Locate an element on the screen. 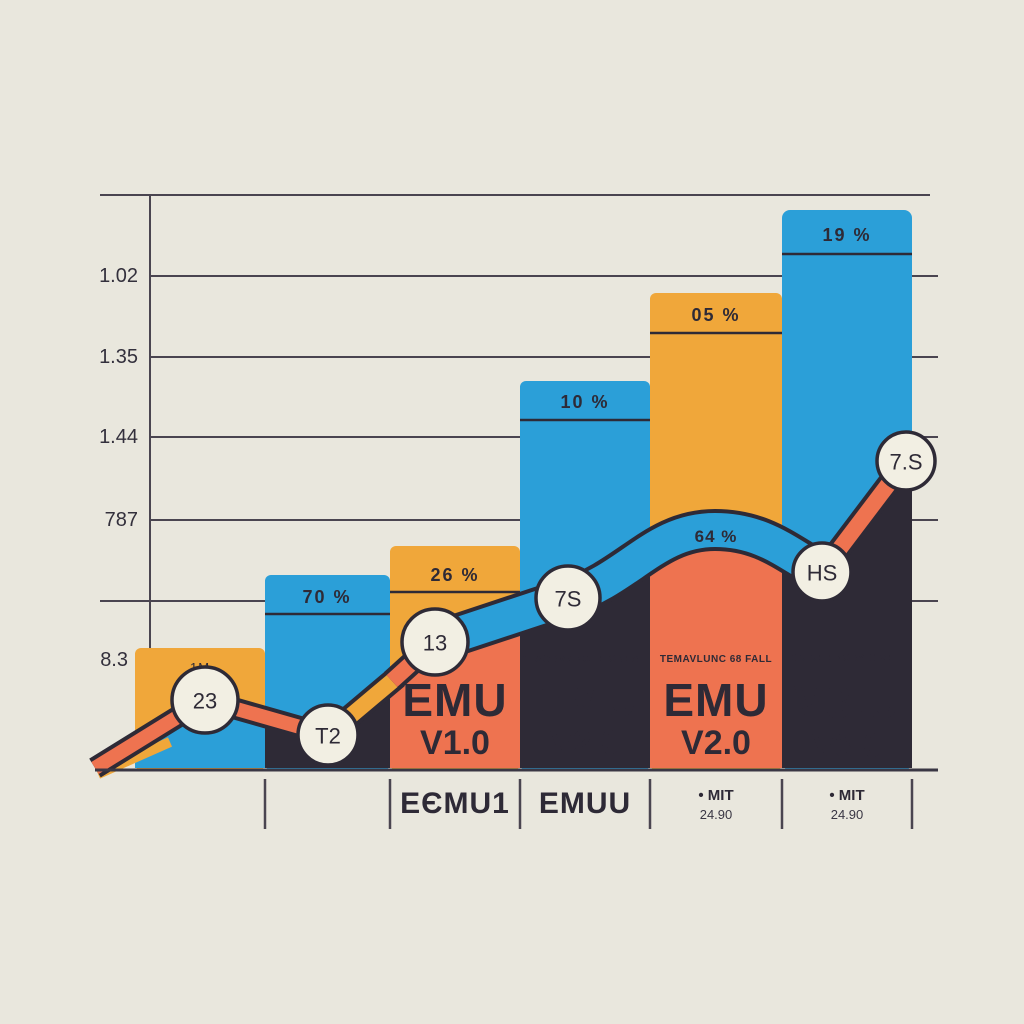 The width and height of the screenshot is (1024, 1024). data-point-label: 23 is located at coordinates (205, 701).